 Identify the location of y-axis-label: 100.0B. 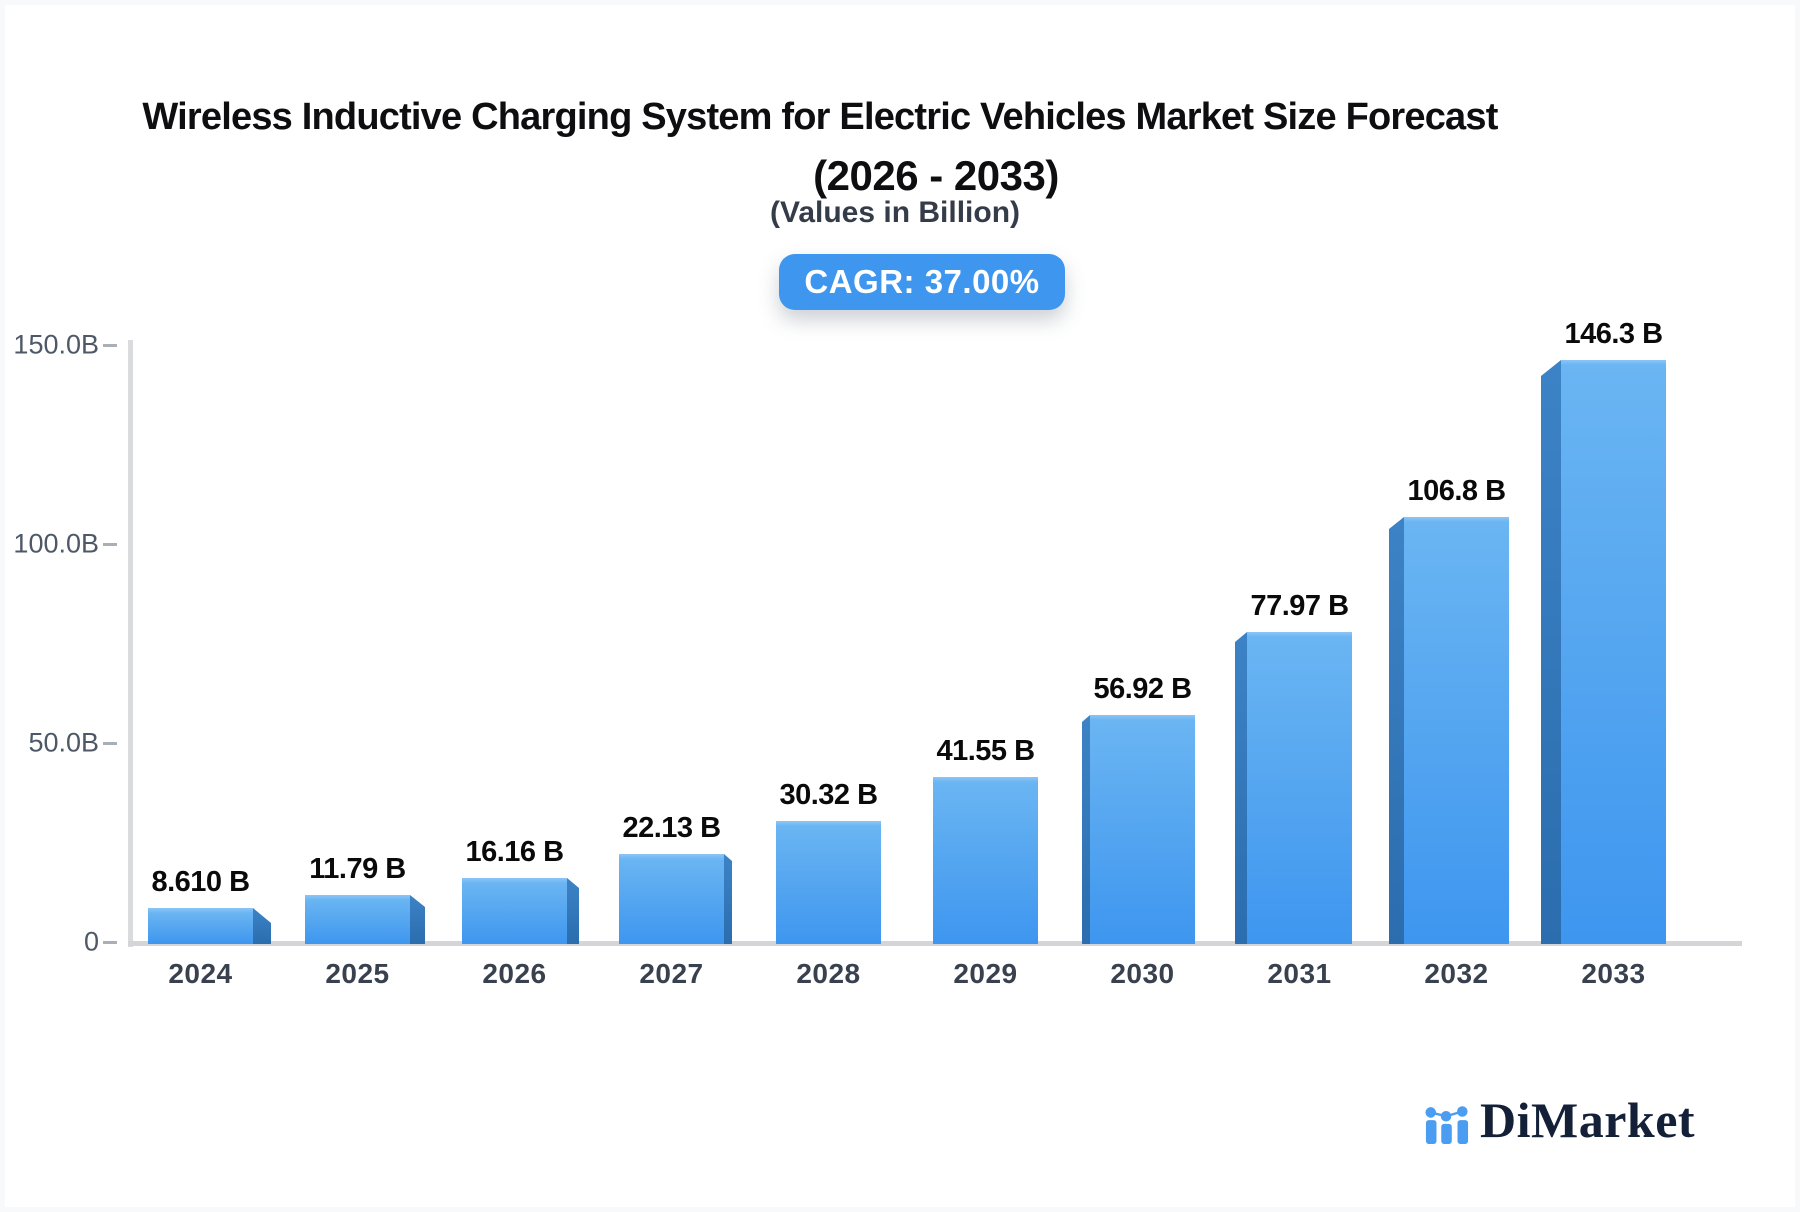
(56, 543).